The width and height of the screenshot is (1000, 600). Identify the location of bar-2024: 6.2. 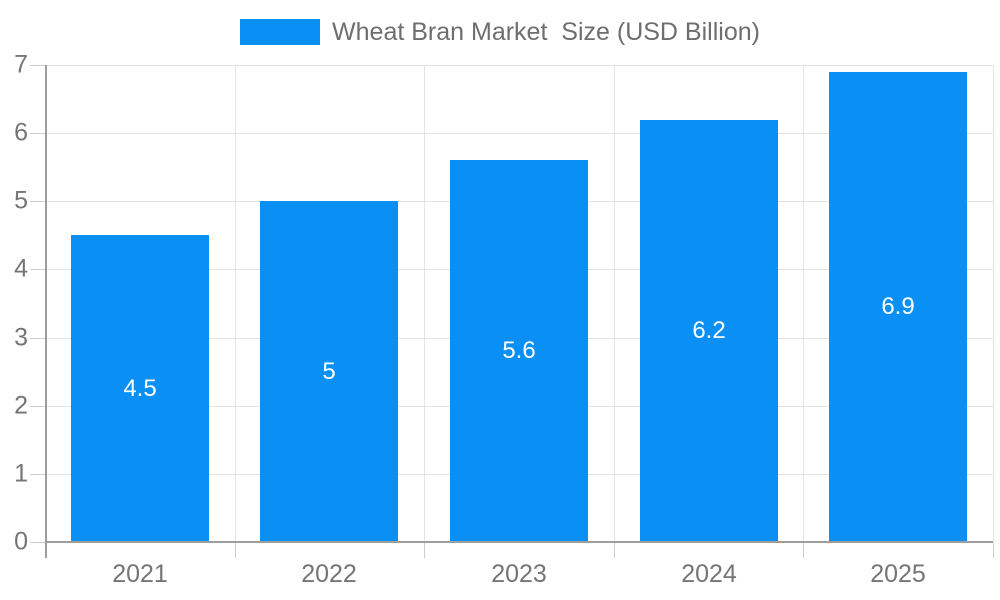
(709, 331).